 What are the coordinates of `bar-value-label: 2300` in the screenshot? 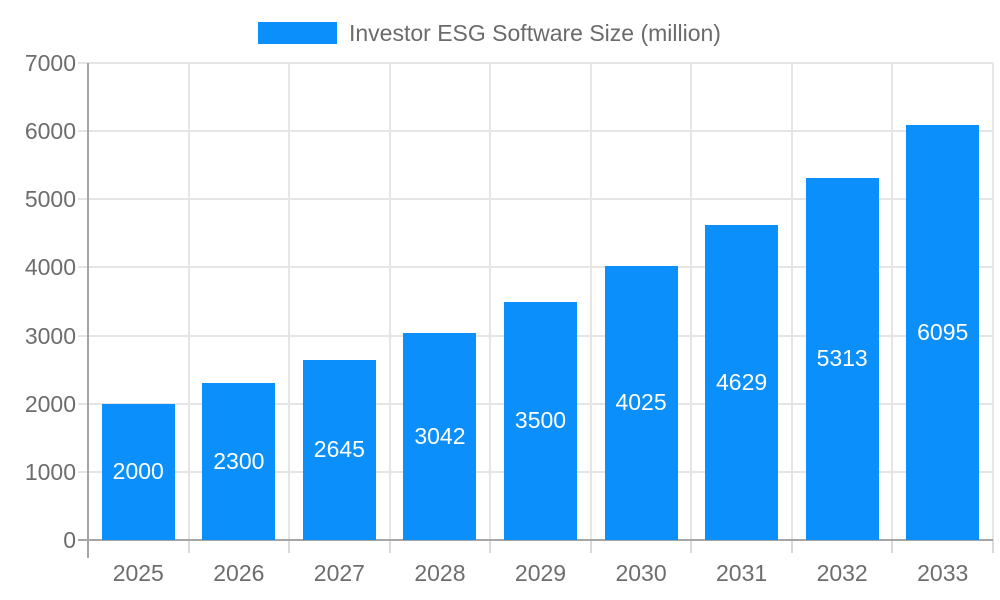 It's located at (239, 461).